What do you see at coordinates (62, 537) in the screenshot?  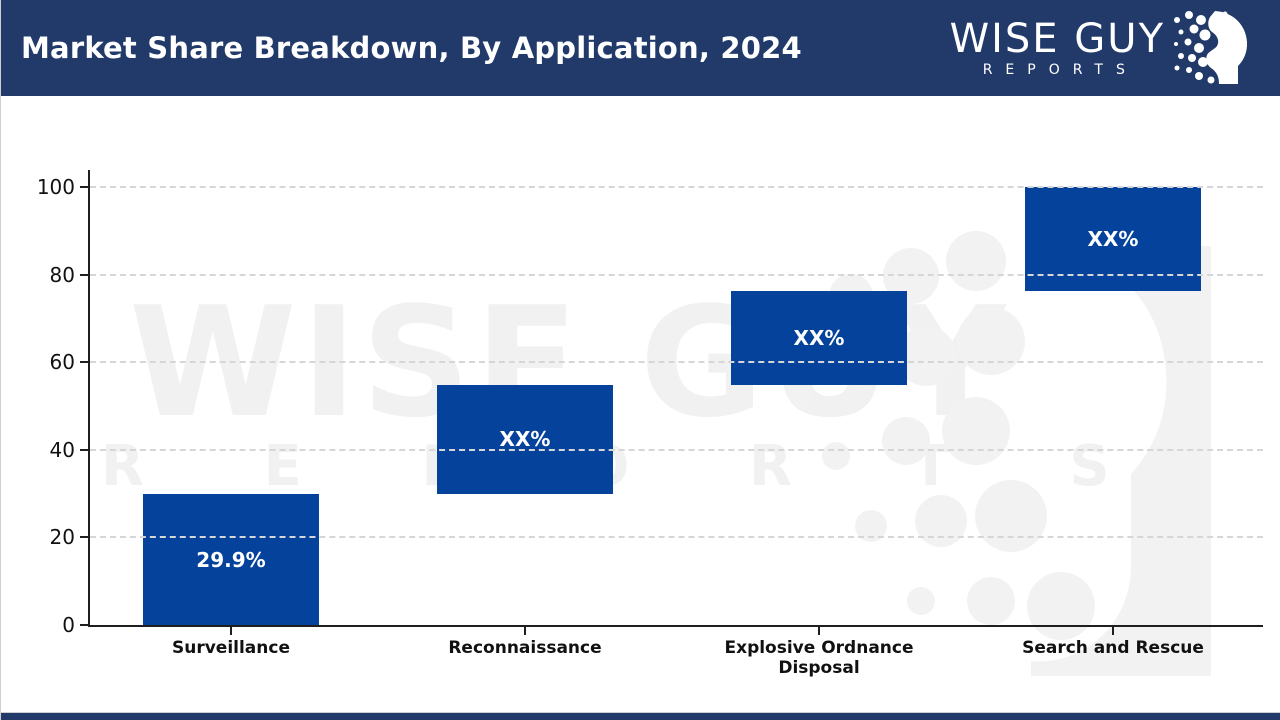 I see `y-tick-label: 20` at bounding box center [62, 537].